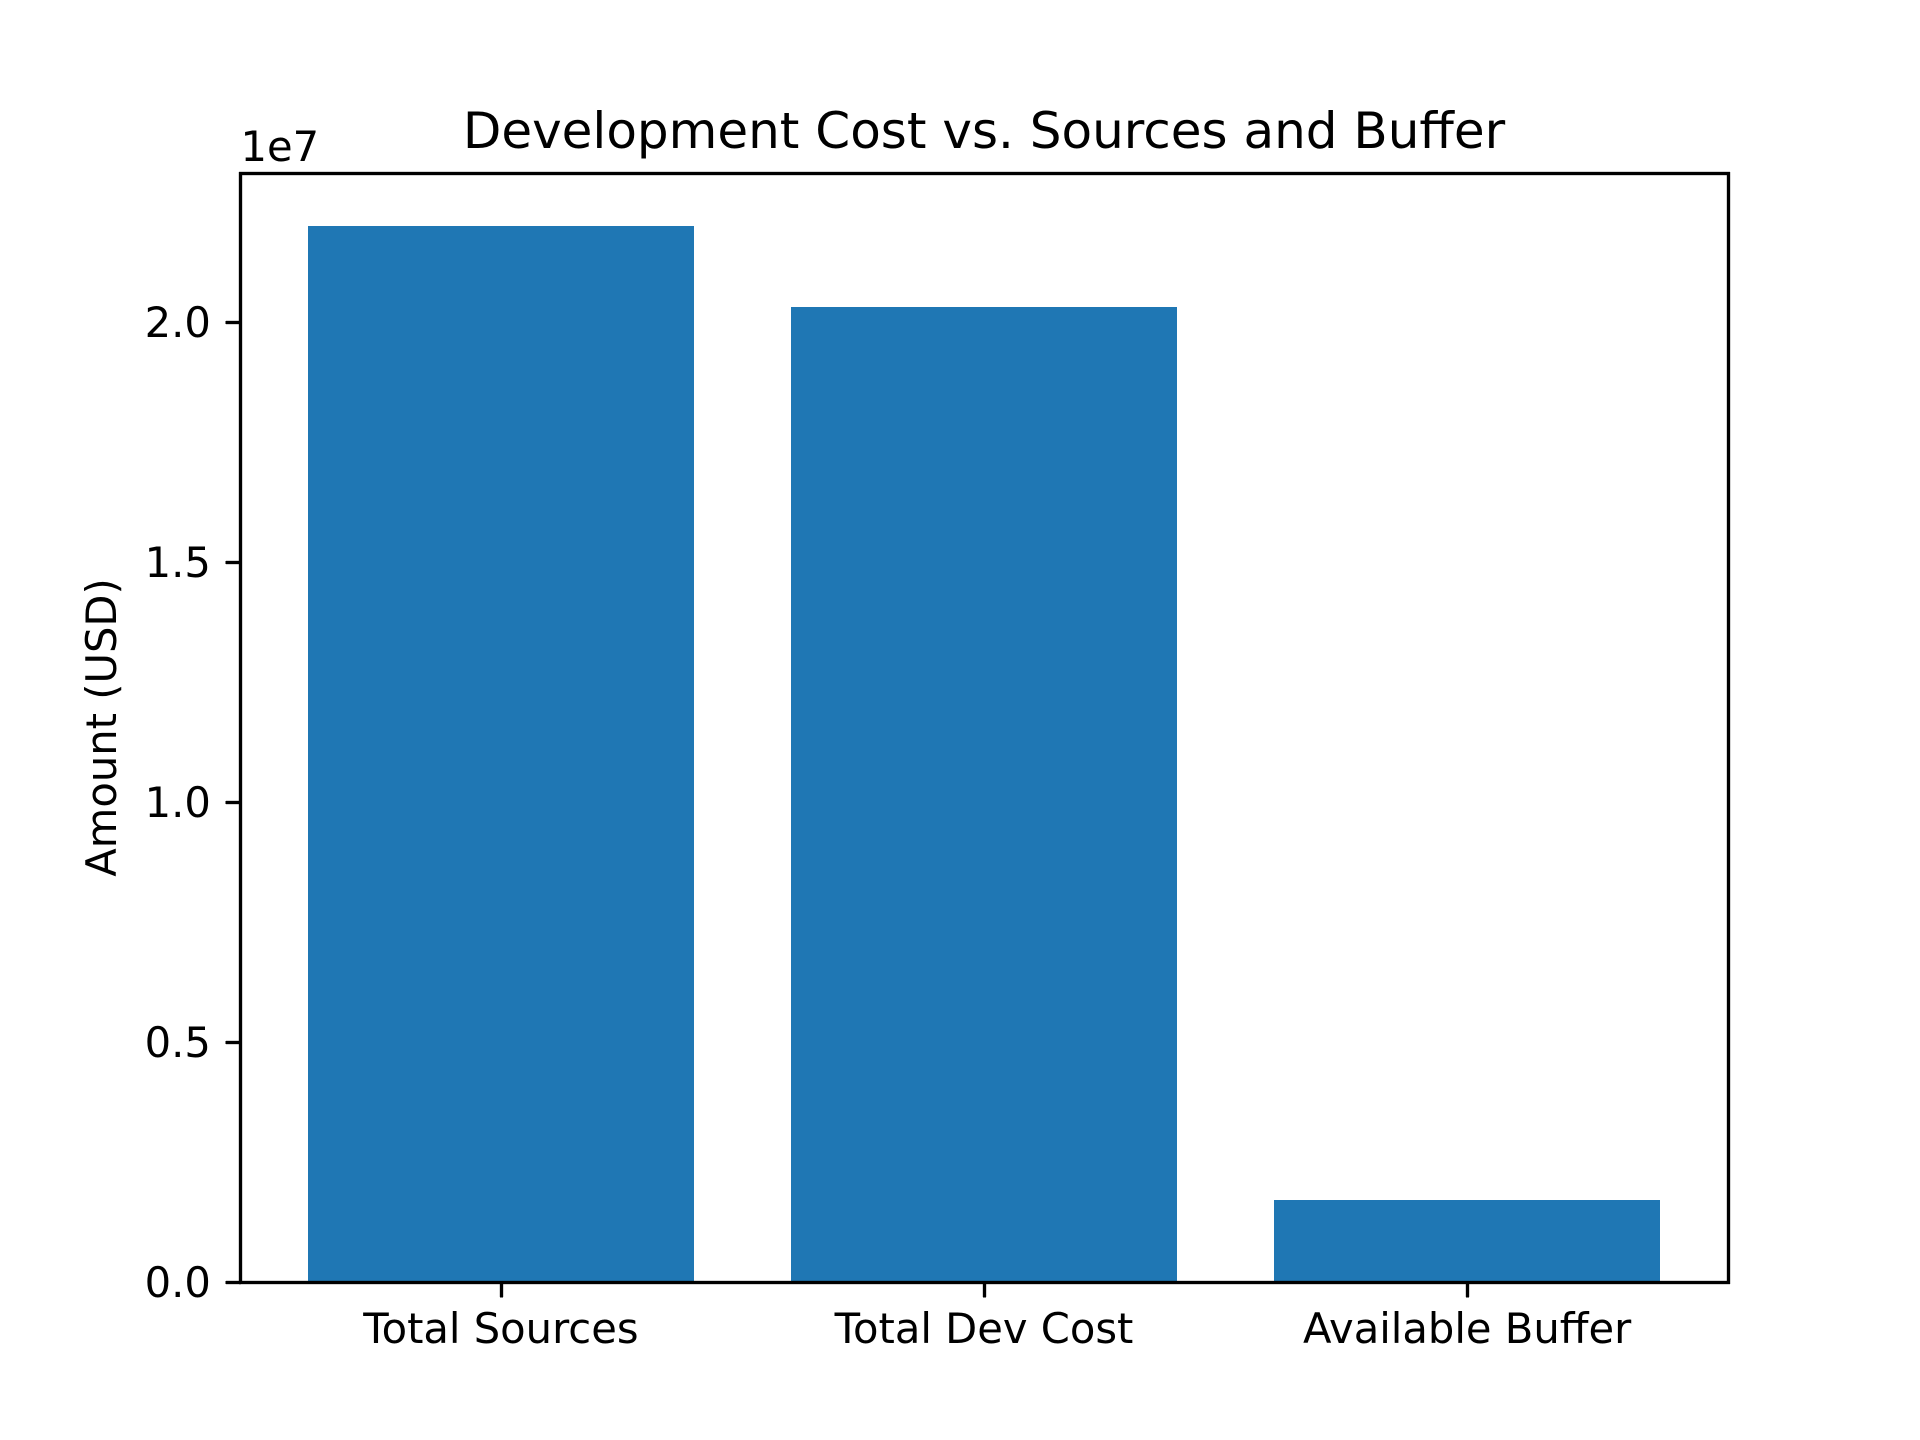 This screenshot has height=1440, width=1920. What do you see at coordinates (501, 754) in the screenshot?
I see `bar-total-sources` at bounding box center [501, 754].